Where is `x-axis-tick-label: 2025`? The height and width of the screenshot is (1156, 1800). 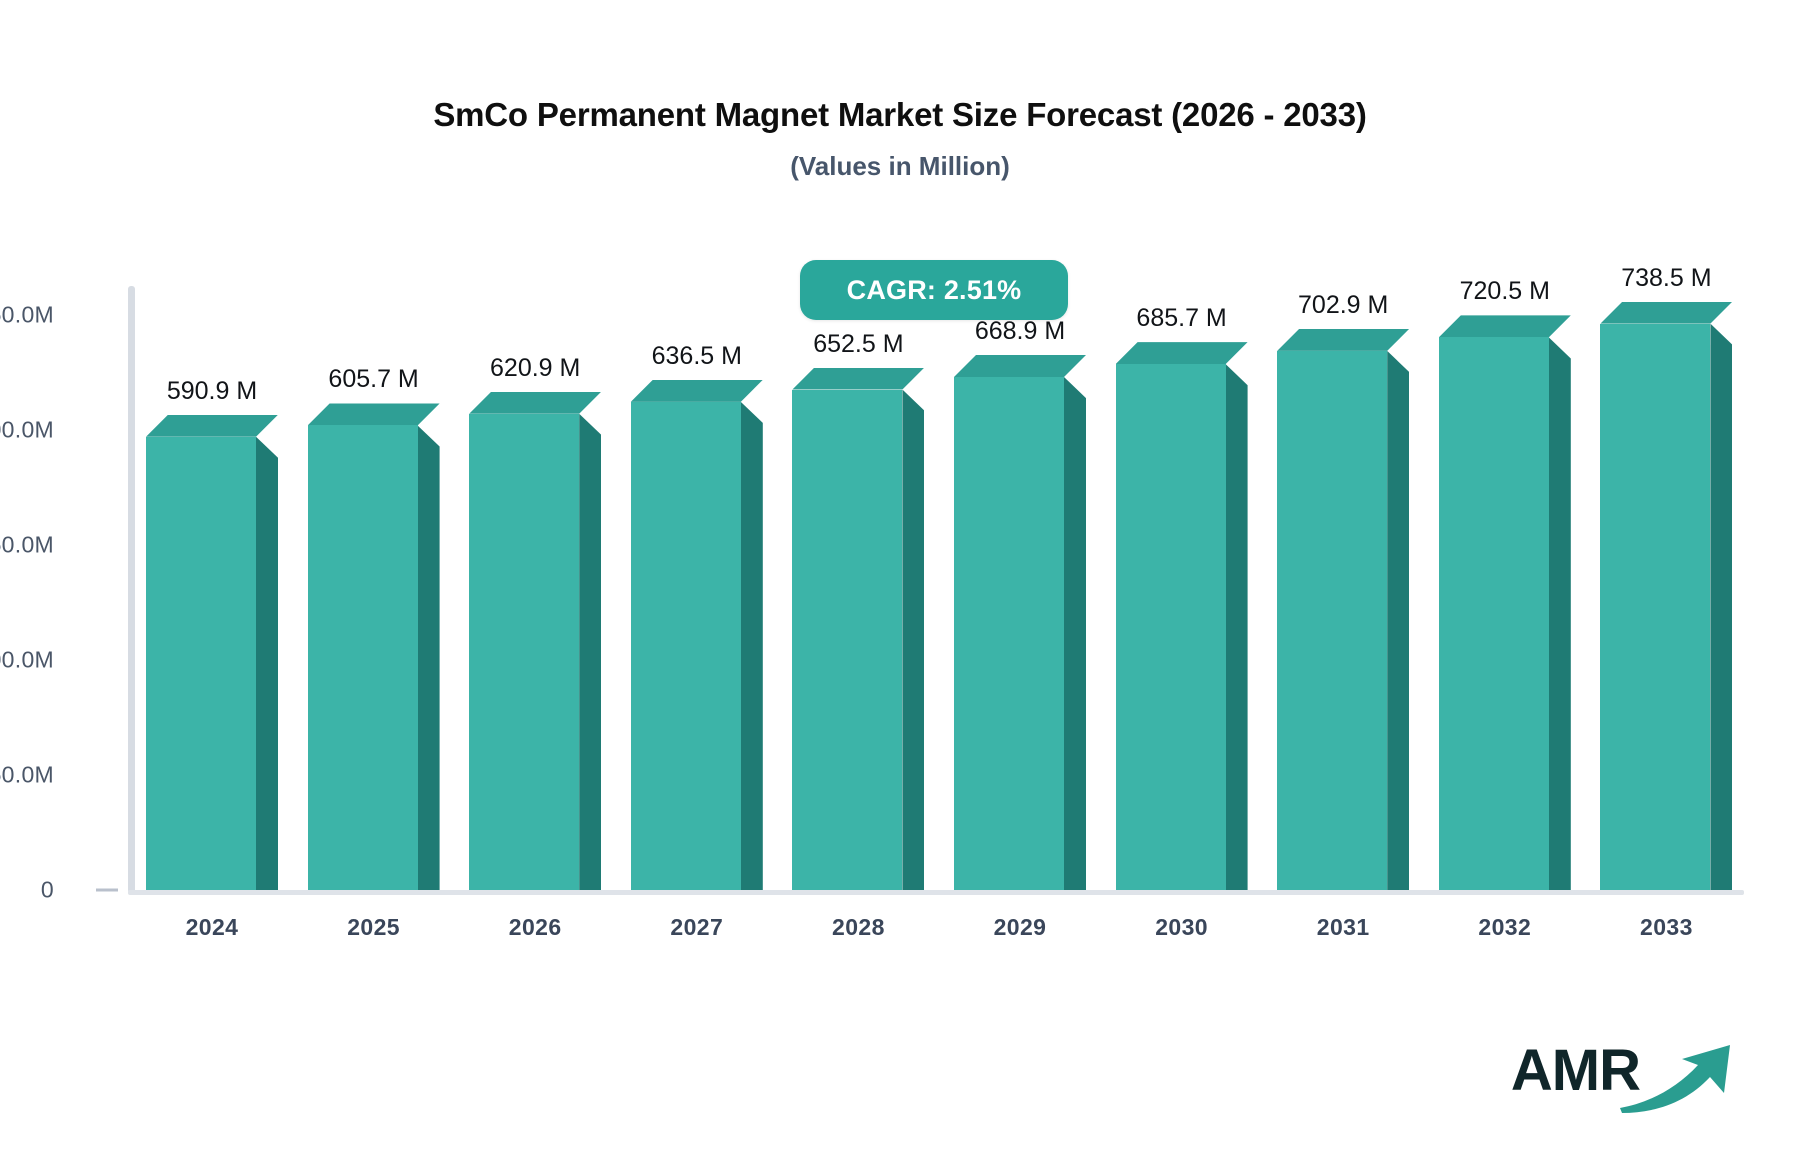
x-axis-tick-label: 2025 is located at coordinates (373, 927).